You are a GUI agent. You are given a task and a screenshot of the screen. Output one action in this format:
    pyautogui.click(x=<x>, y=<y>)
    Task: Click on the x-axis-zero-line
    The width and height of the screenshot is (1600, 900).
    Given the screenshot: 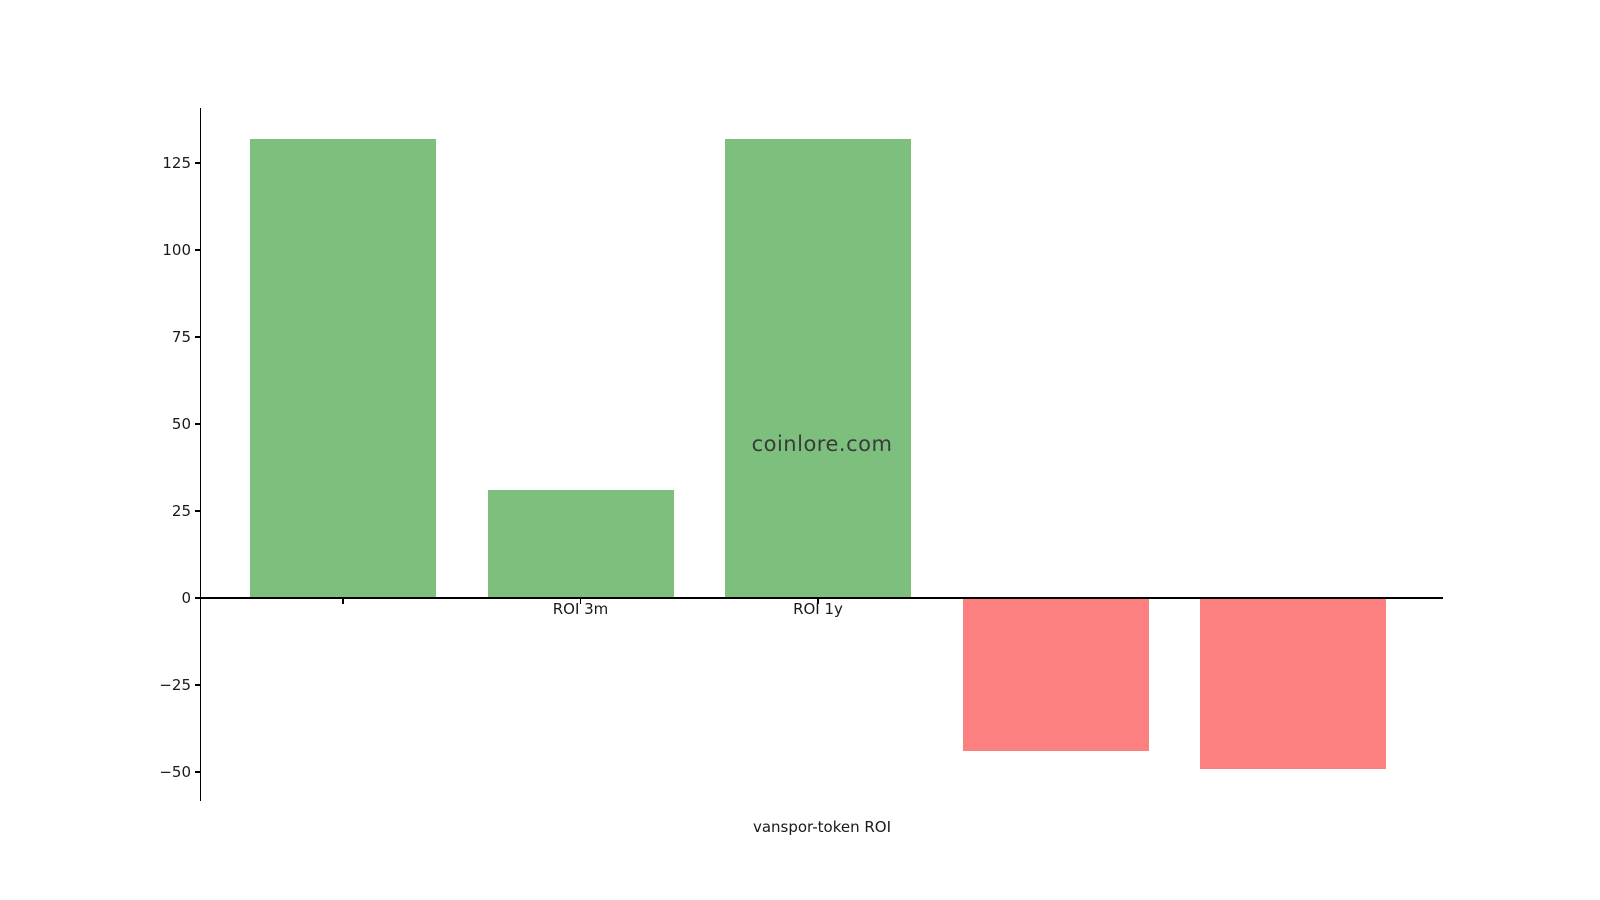 What is the action you would take?
    pyautogui.click(x=821, y=598)
    